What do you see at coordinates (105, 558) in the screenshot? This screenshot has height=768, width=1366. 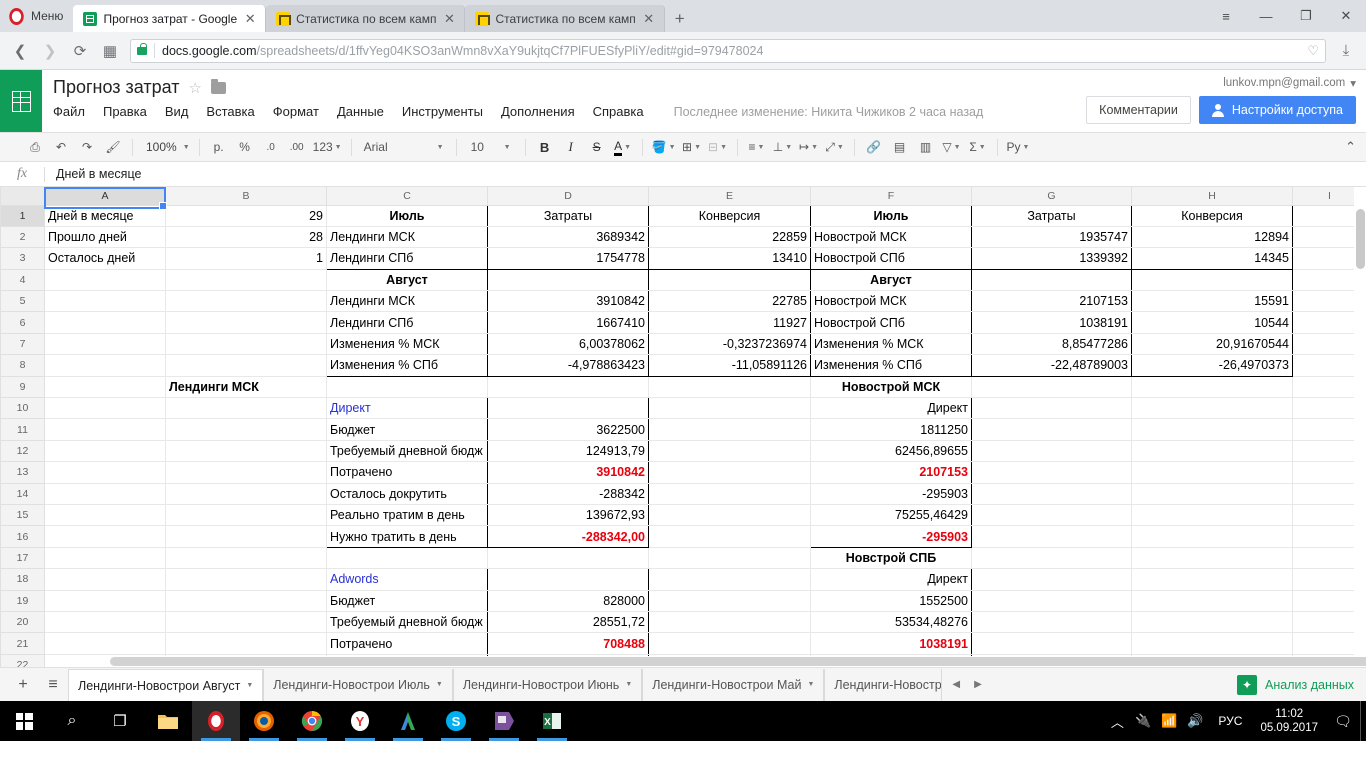 I see `cell-A17` at bounding box center [105, 558].